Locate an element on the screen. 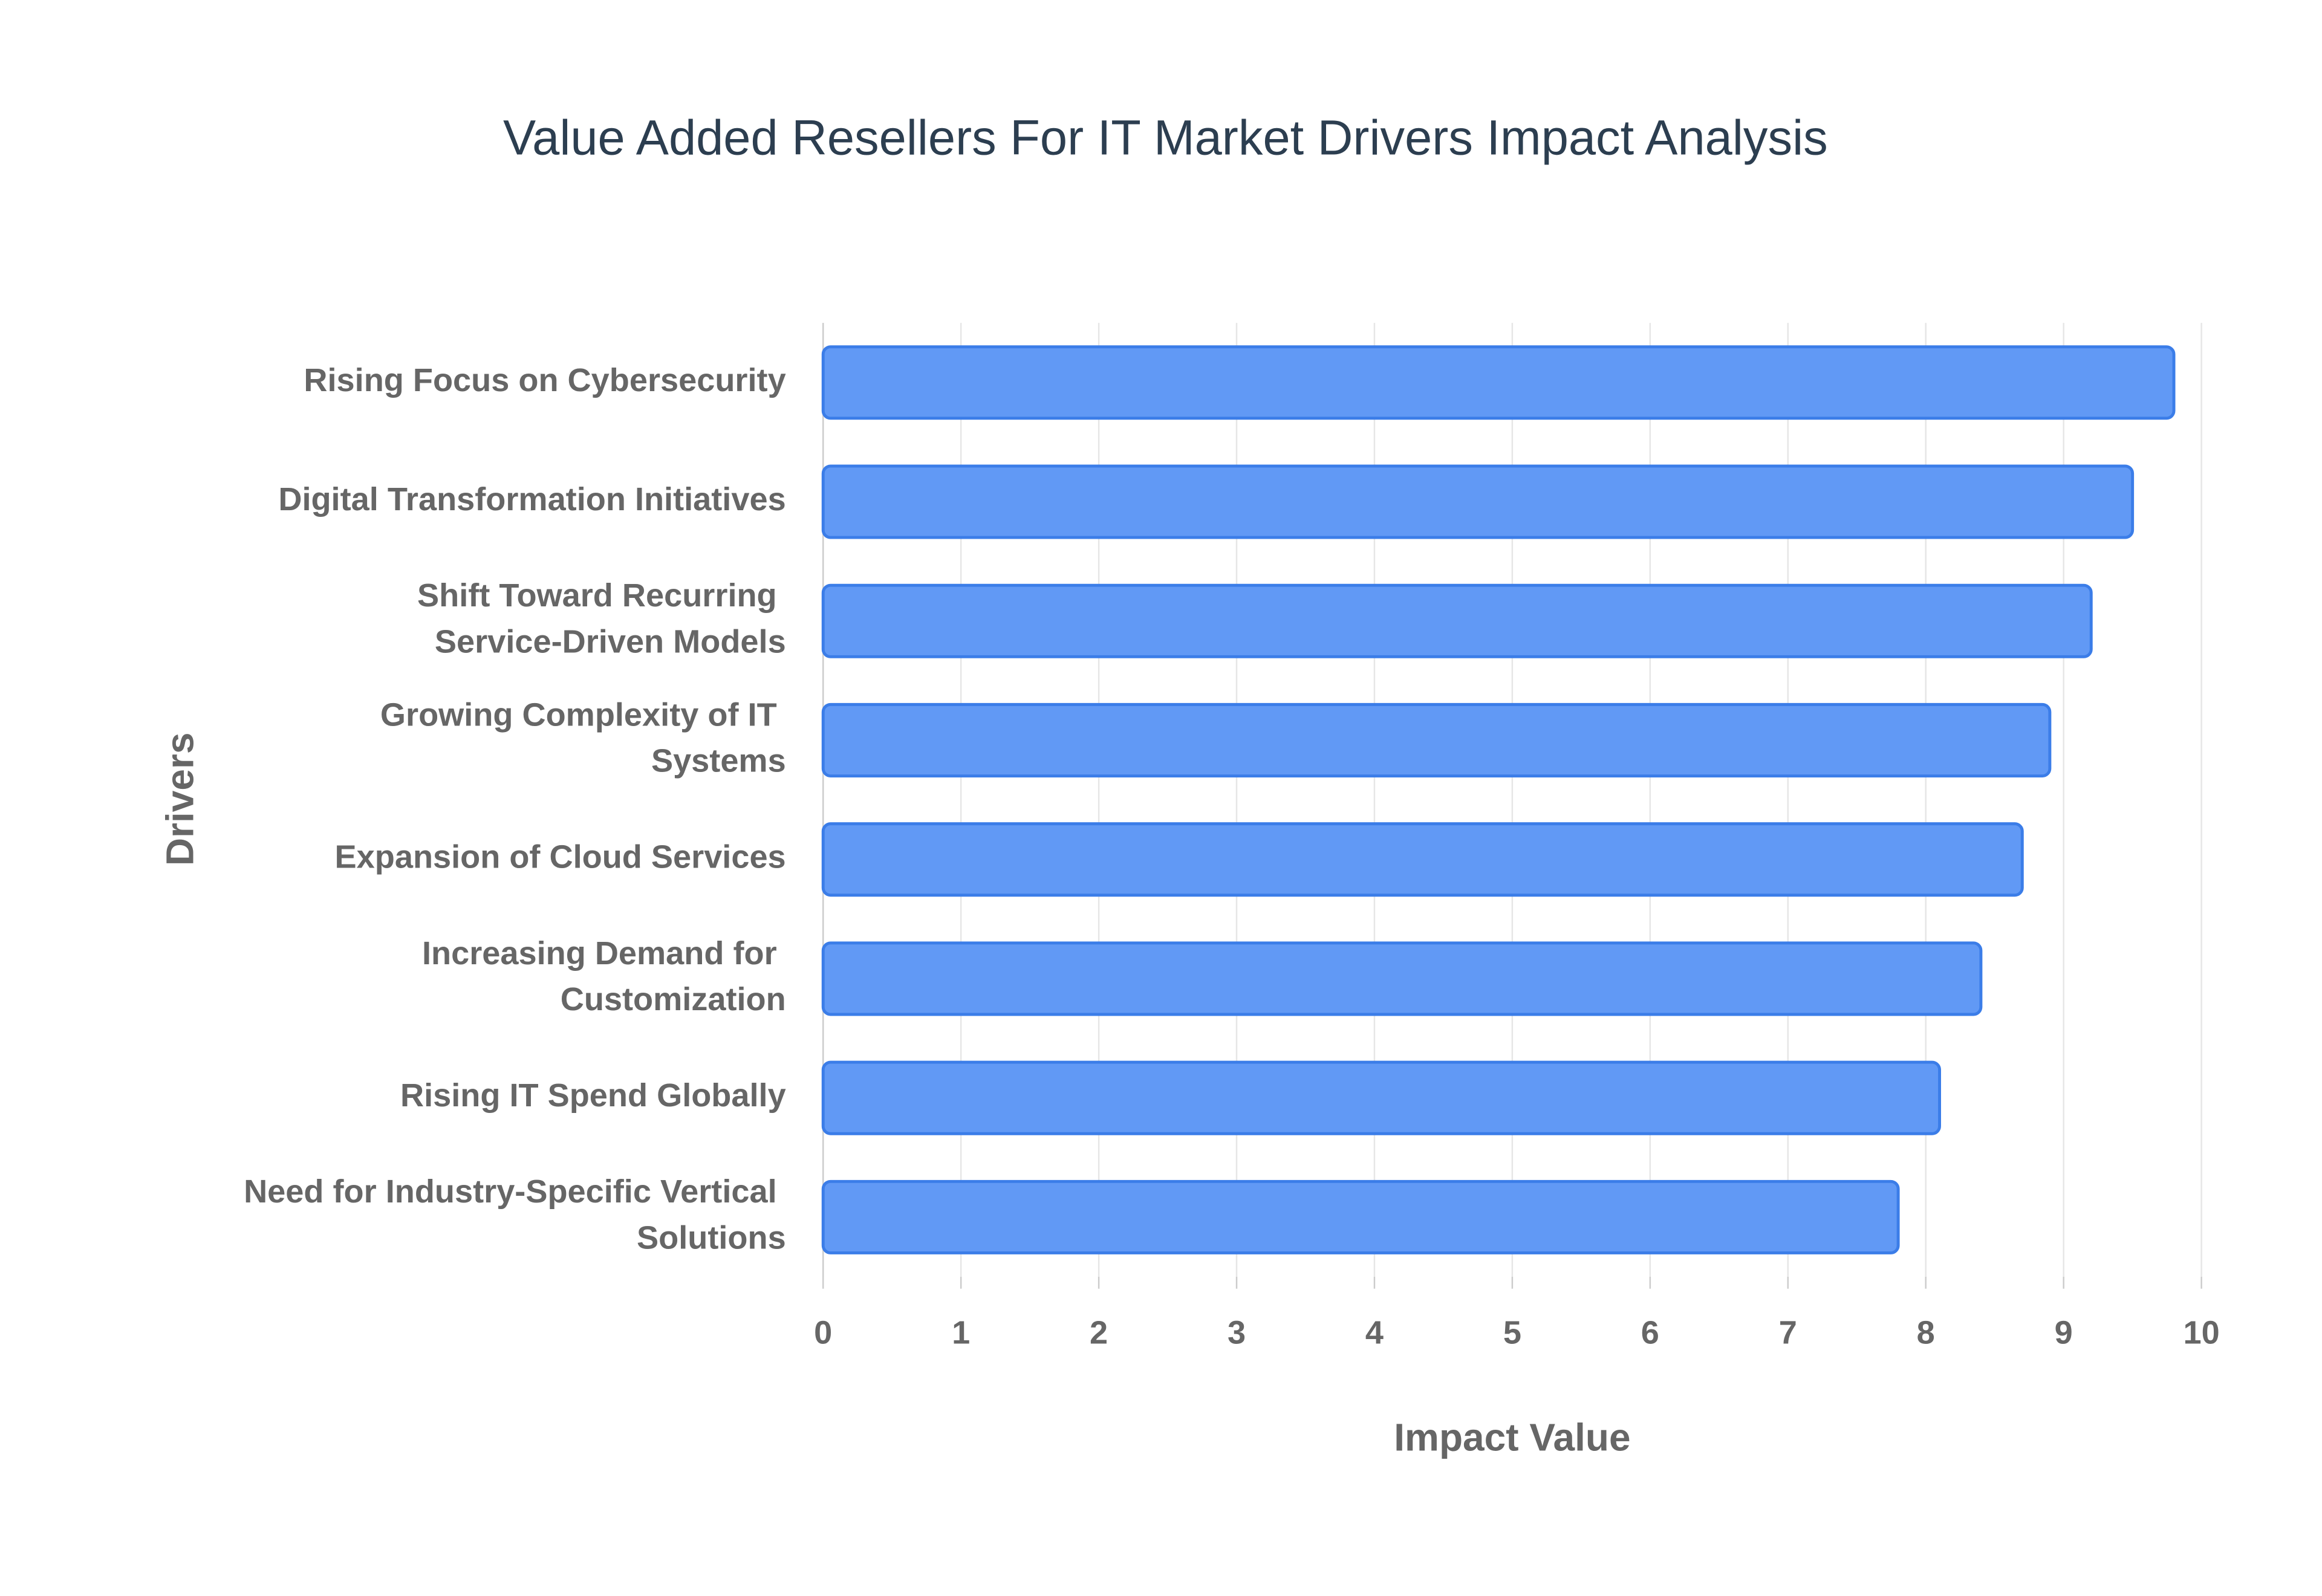  x-tick-label: 1 is located at coordinates (961, 1332).